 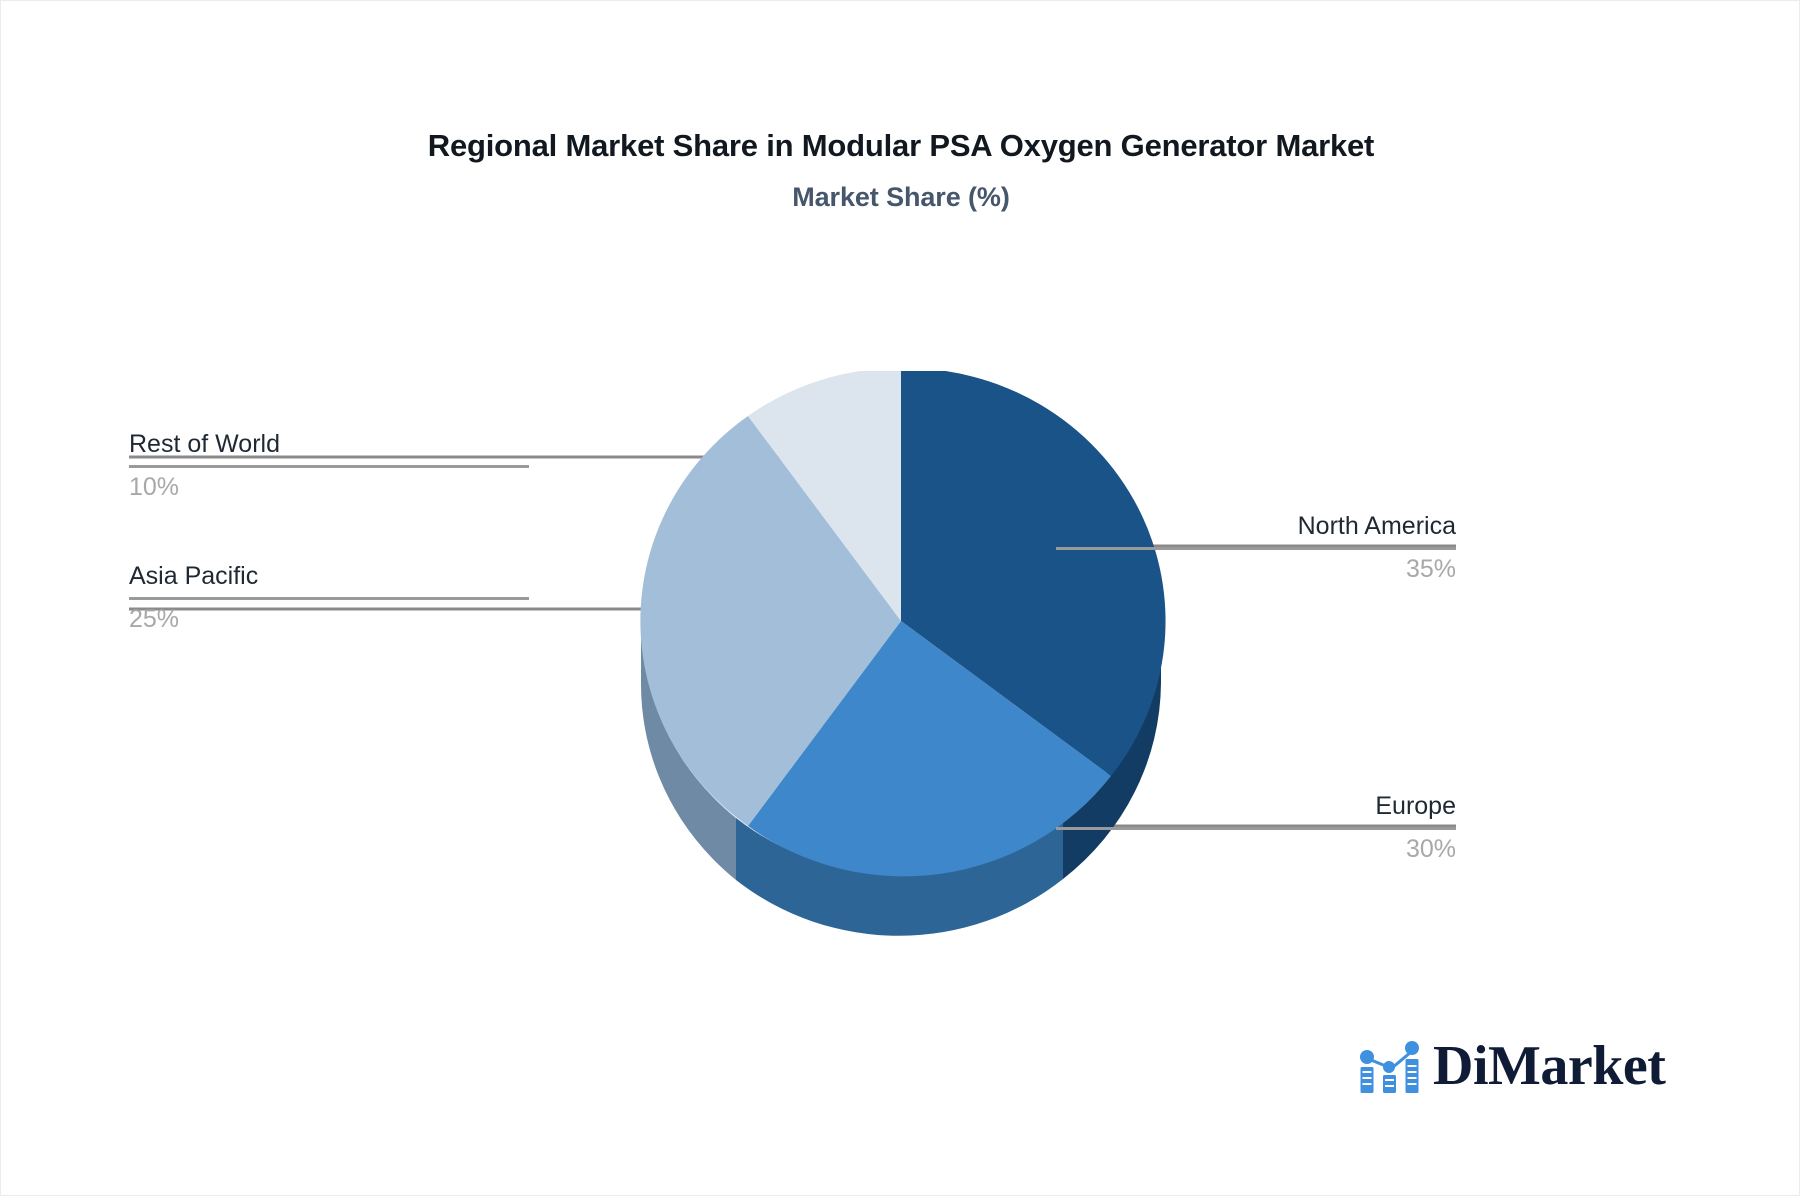 I want to click on callout-asia-pacific: Asia Pacific 25%, so click(x=329, y=598).